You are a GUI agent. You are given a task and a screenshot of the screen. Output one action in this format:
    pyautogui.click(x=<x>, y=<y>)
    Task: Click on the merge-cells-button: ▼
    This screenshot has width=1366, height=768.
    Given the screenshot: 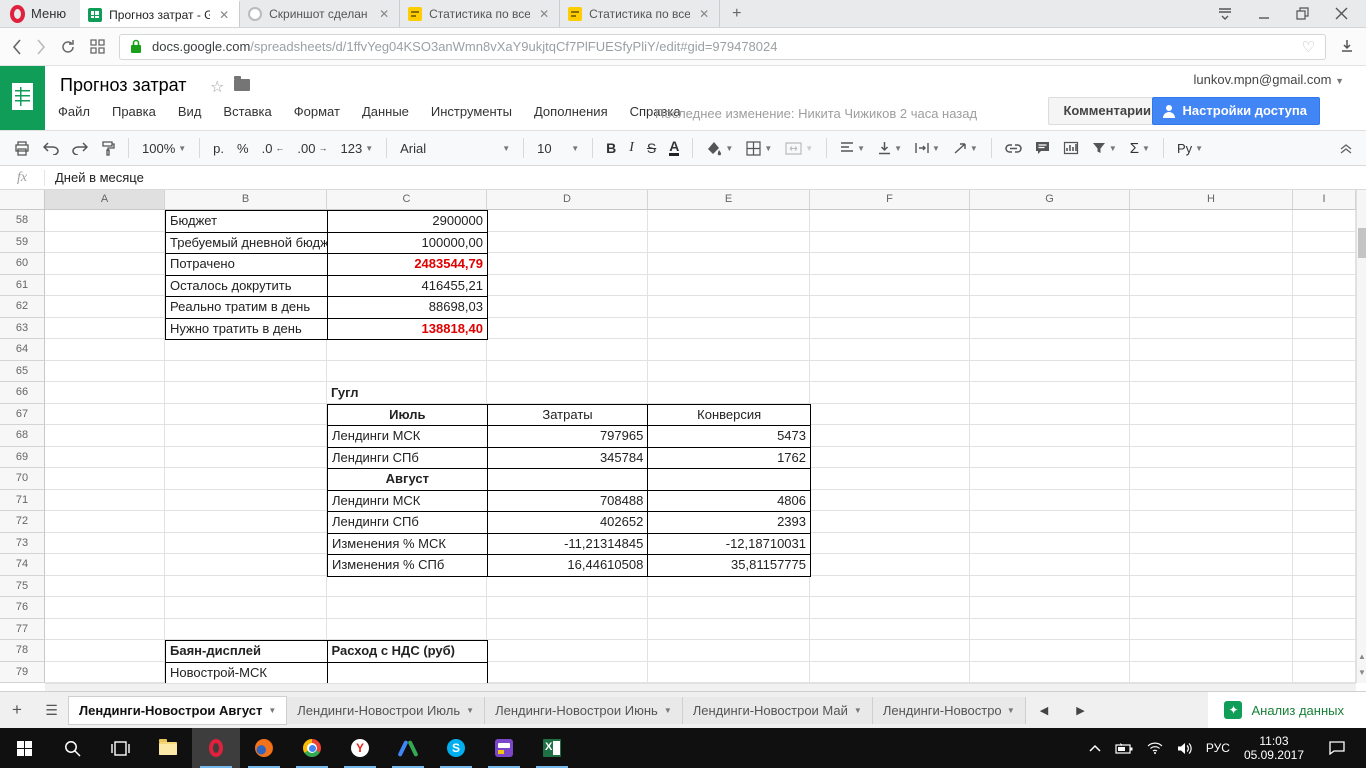 What is the action you would take?
    pyautogui.click(x=799, y=148)
    